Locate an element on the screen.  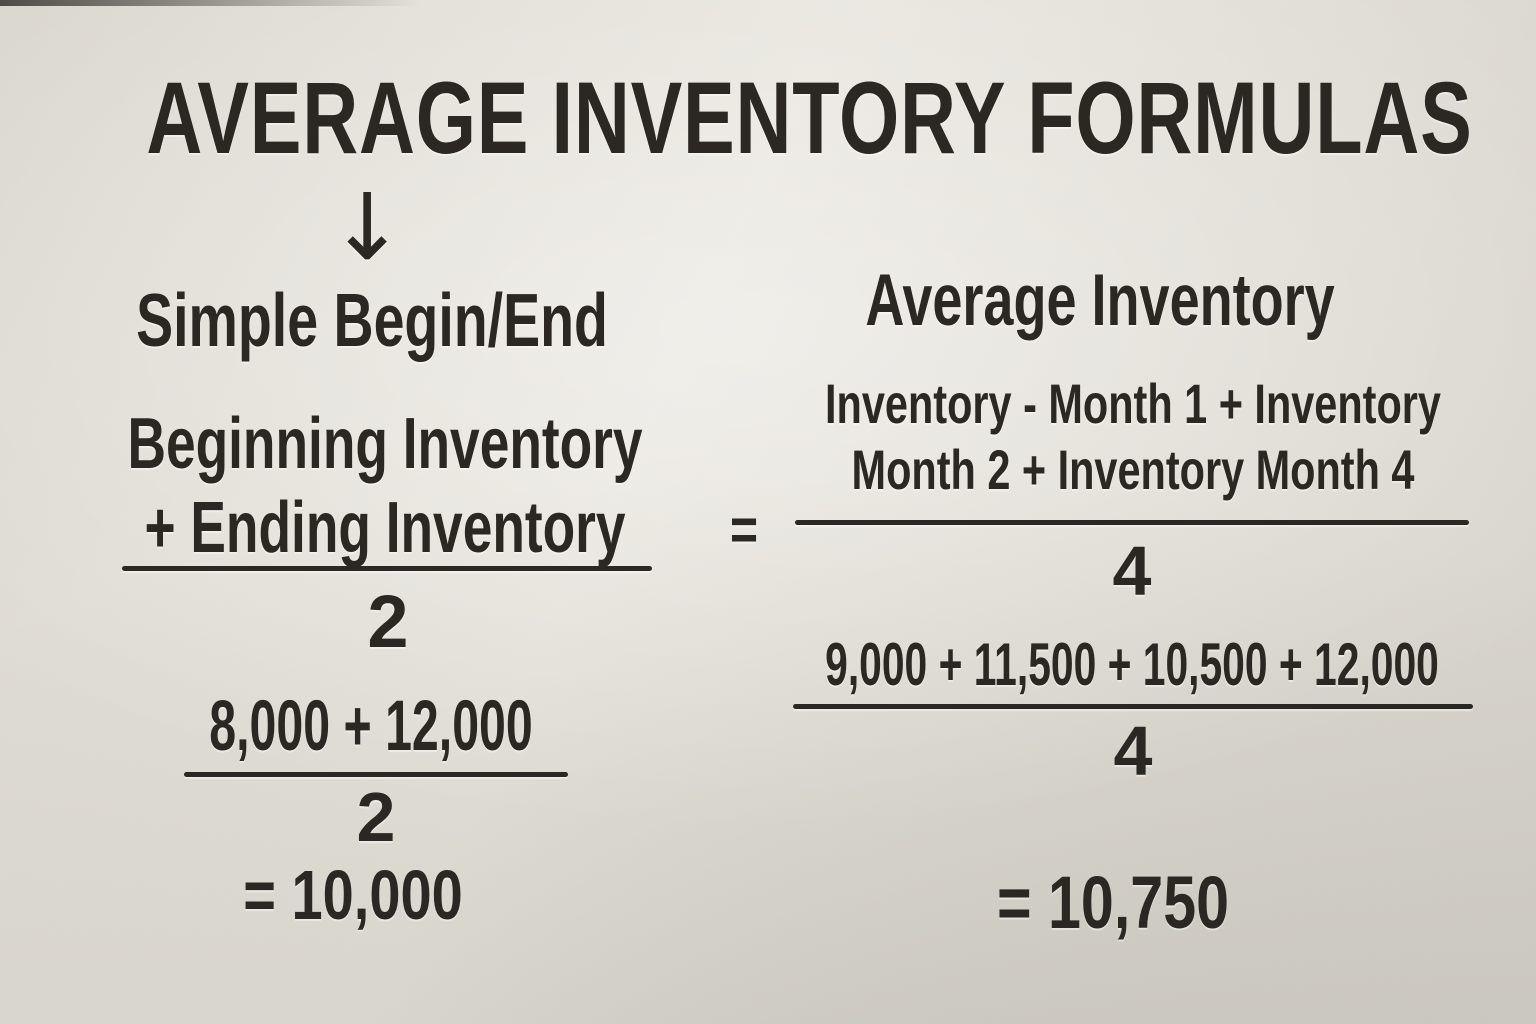
left-formula-numerator-line1: Beginning Inventory is located at coordinates (385, 444).